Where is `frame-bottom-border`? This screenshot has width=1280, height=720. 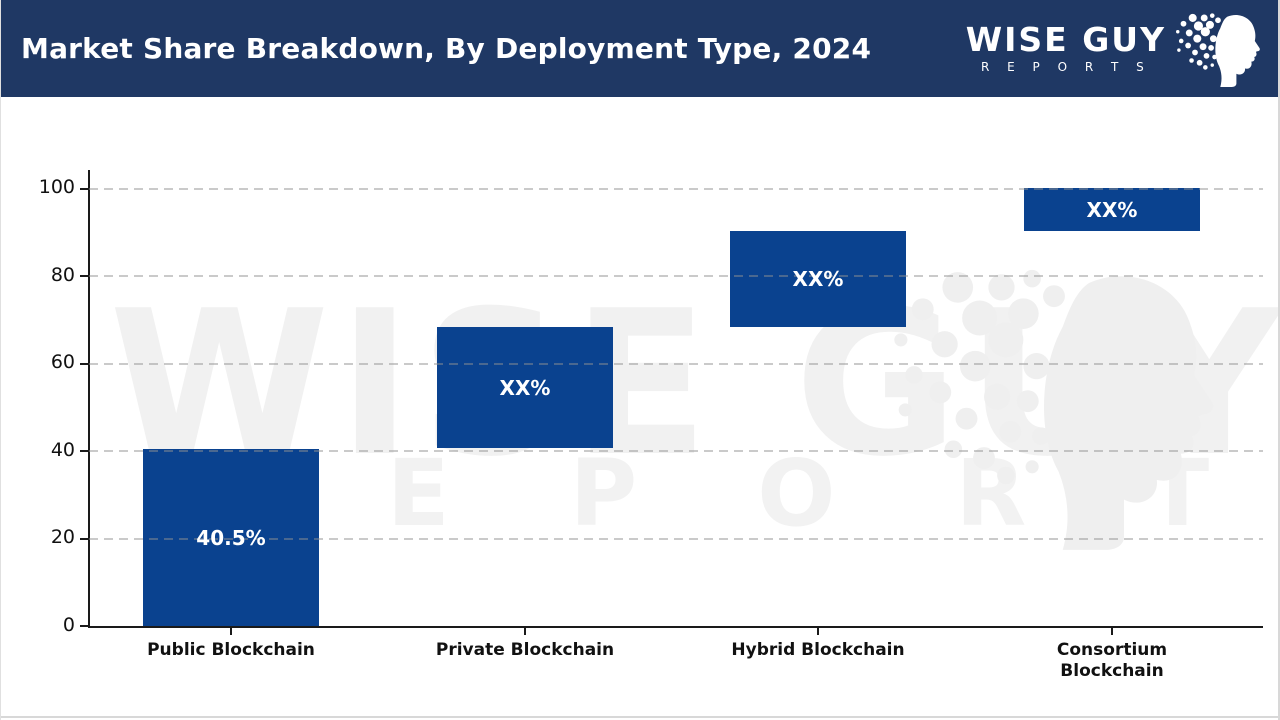 frame-bottom-border is located at coordinates (639, 717).